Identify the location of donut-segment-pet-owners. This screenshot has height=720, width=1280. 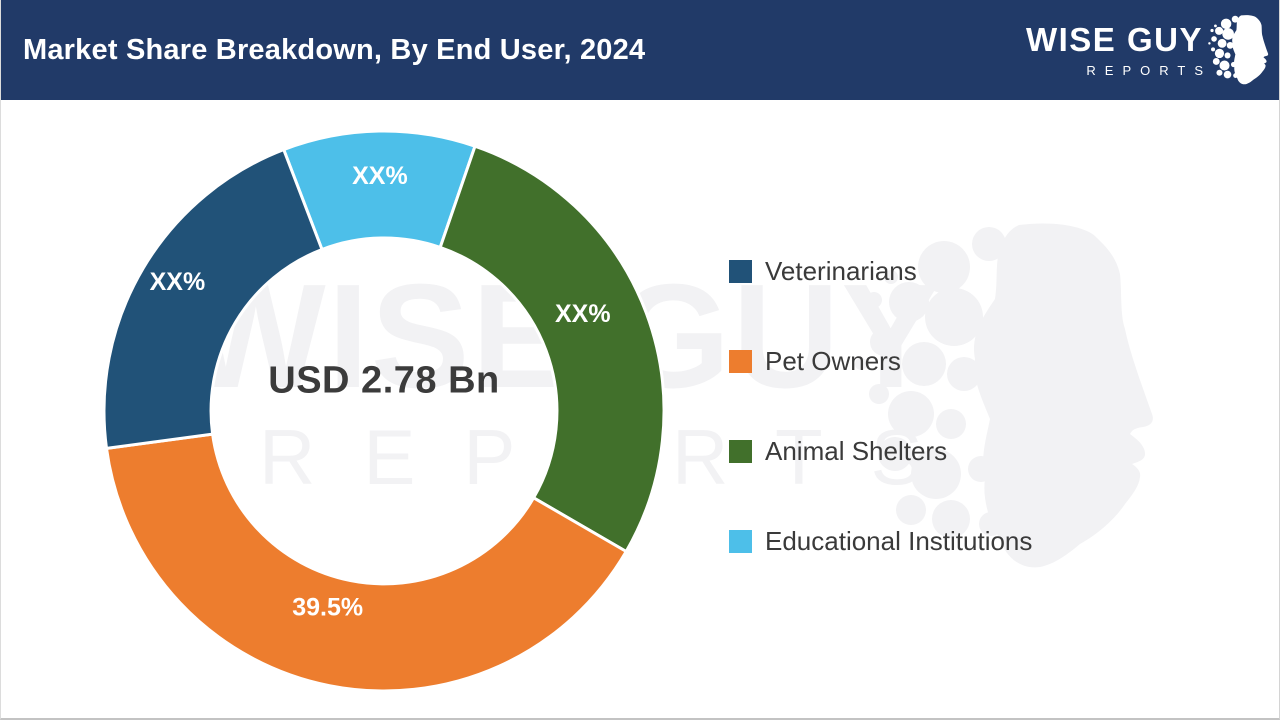
(366, 562).